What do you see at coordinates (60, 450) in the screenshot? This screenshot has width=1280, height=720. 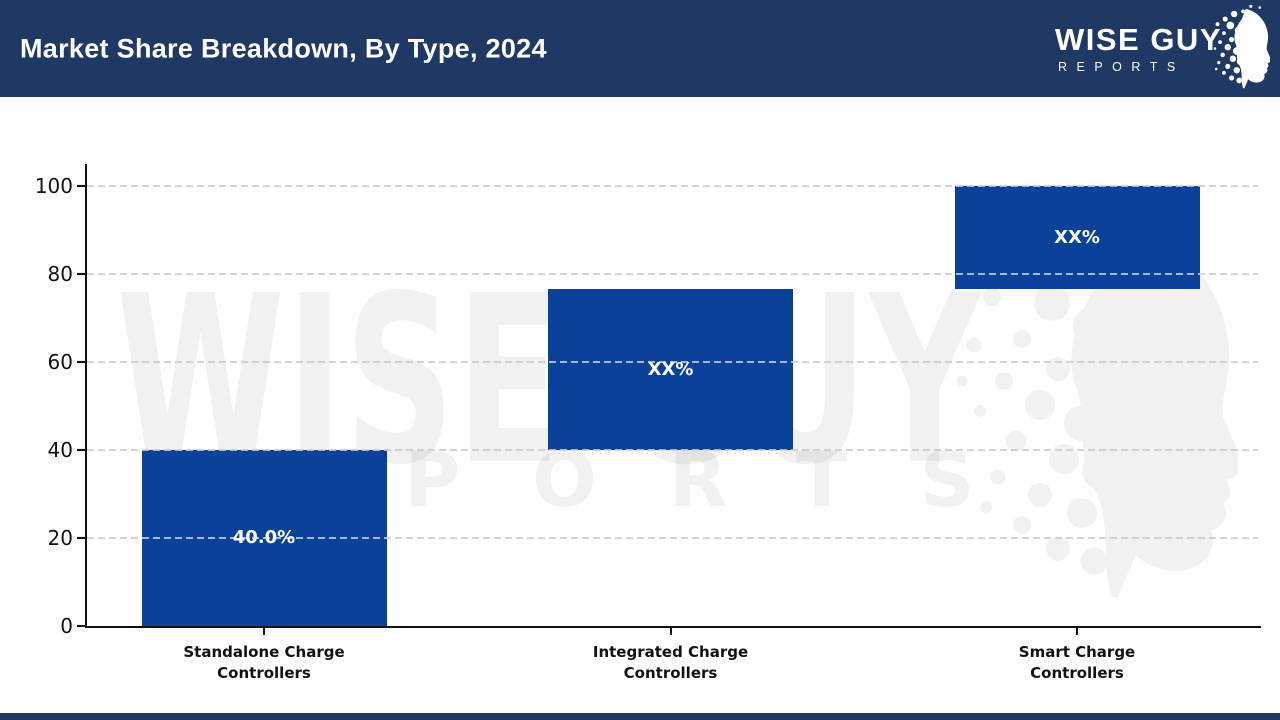 I see `y-axis-tick-label: 40` at bounding box center [60, 450].